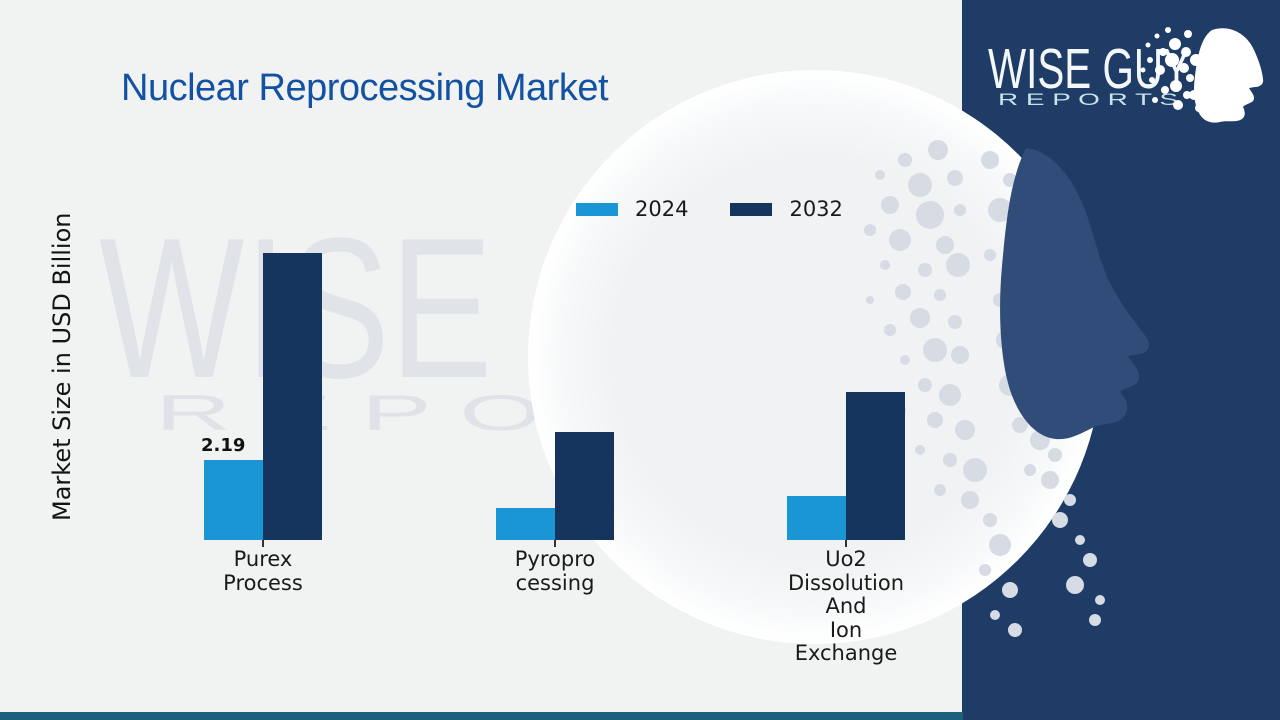 The image size is (1280, 720). What do you see at coordinates (816, 208) in the screenshot?
I see `legend-label-2032: 2032` at bounding box center [816, 208].